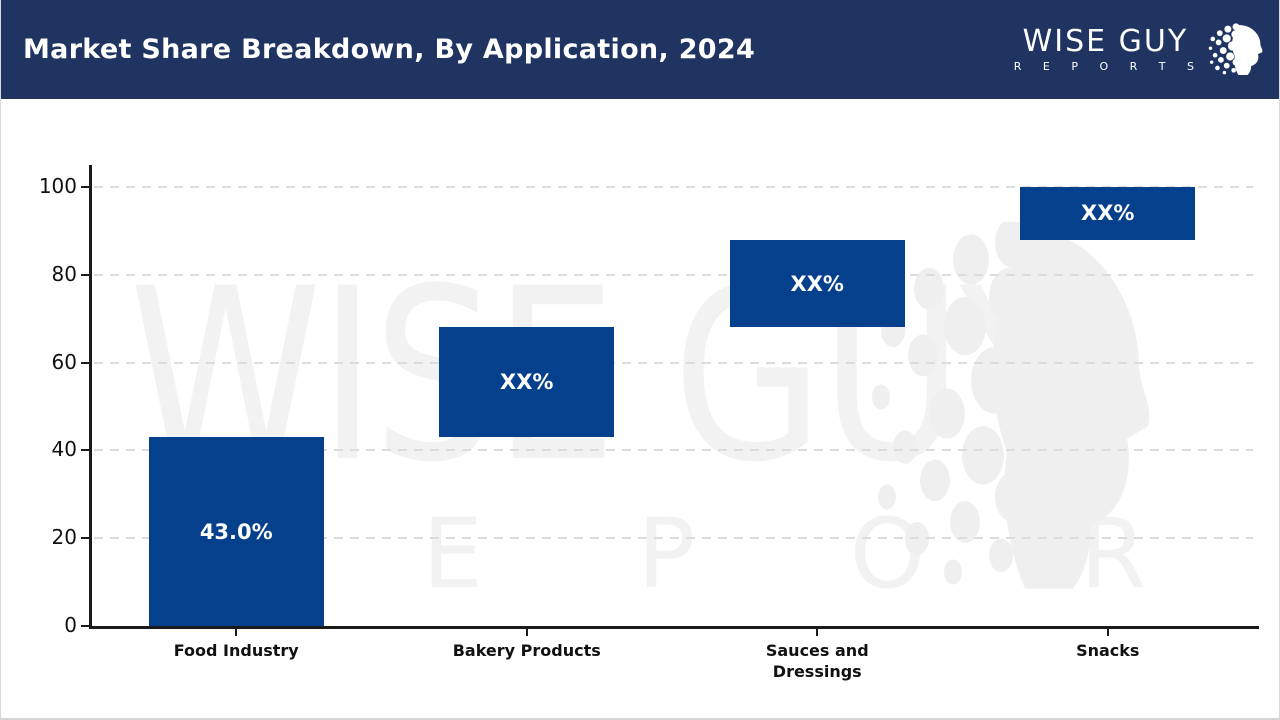  I want to click on logo-subtitle: R E P O R T S, so click(1108, 66).